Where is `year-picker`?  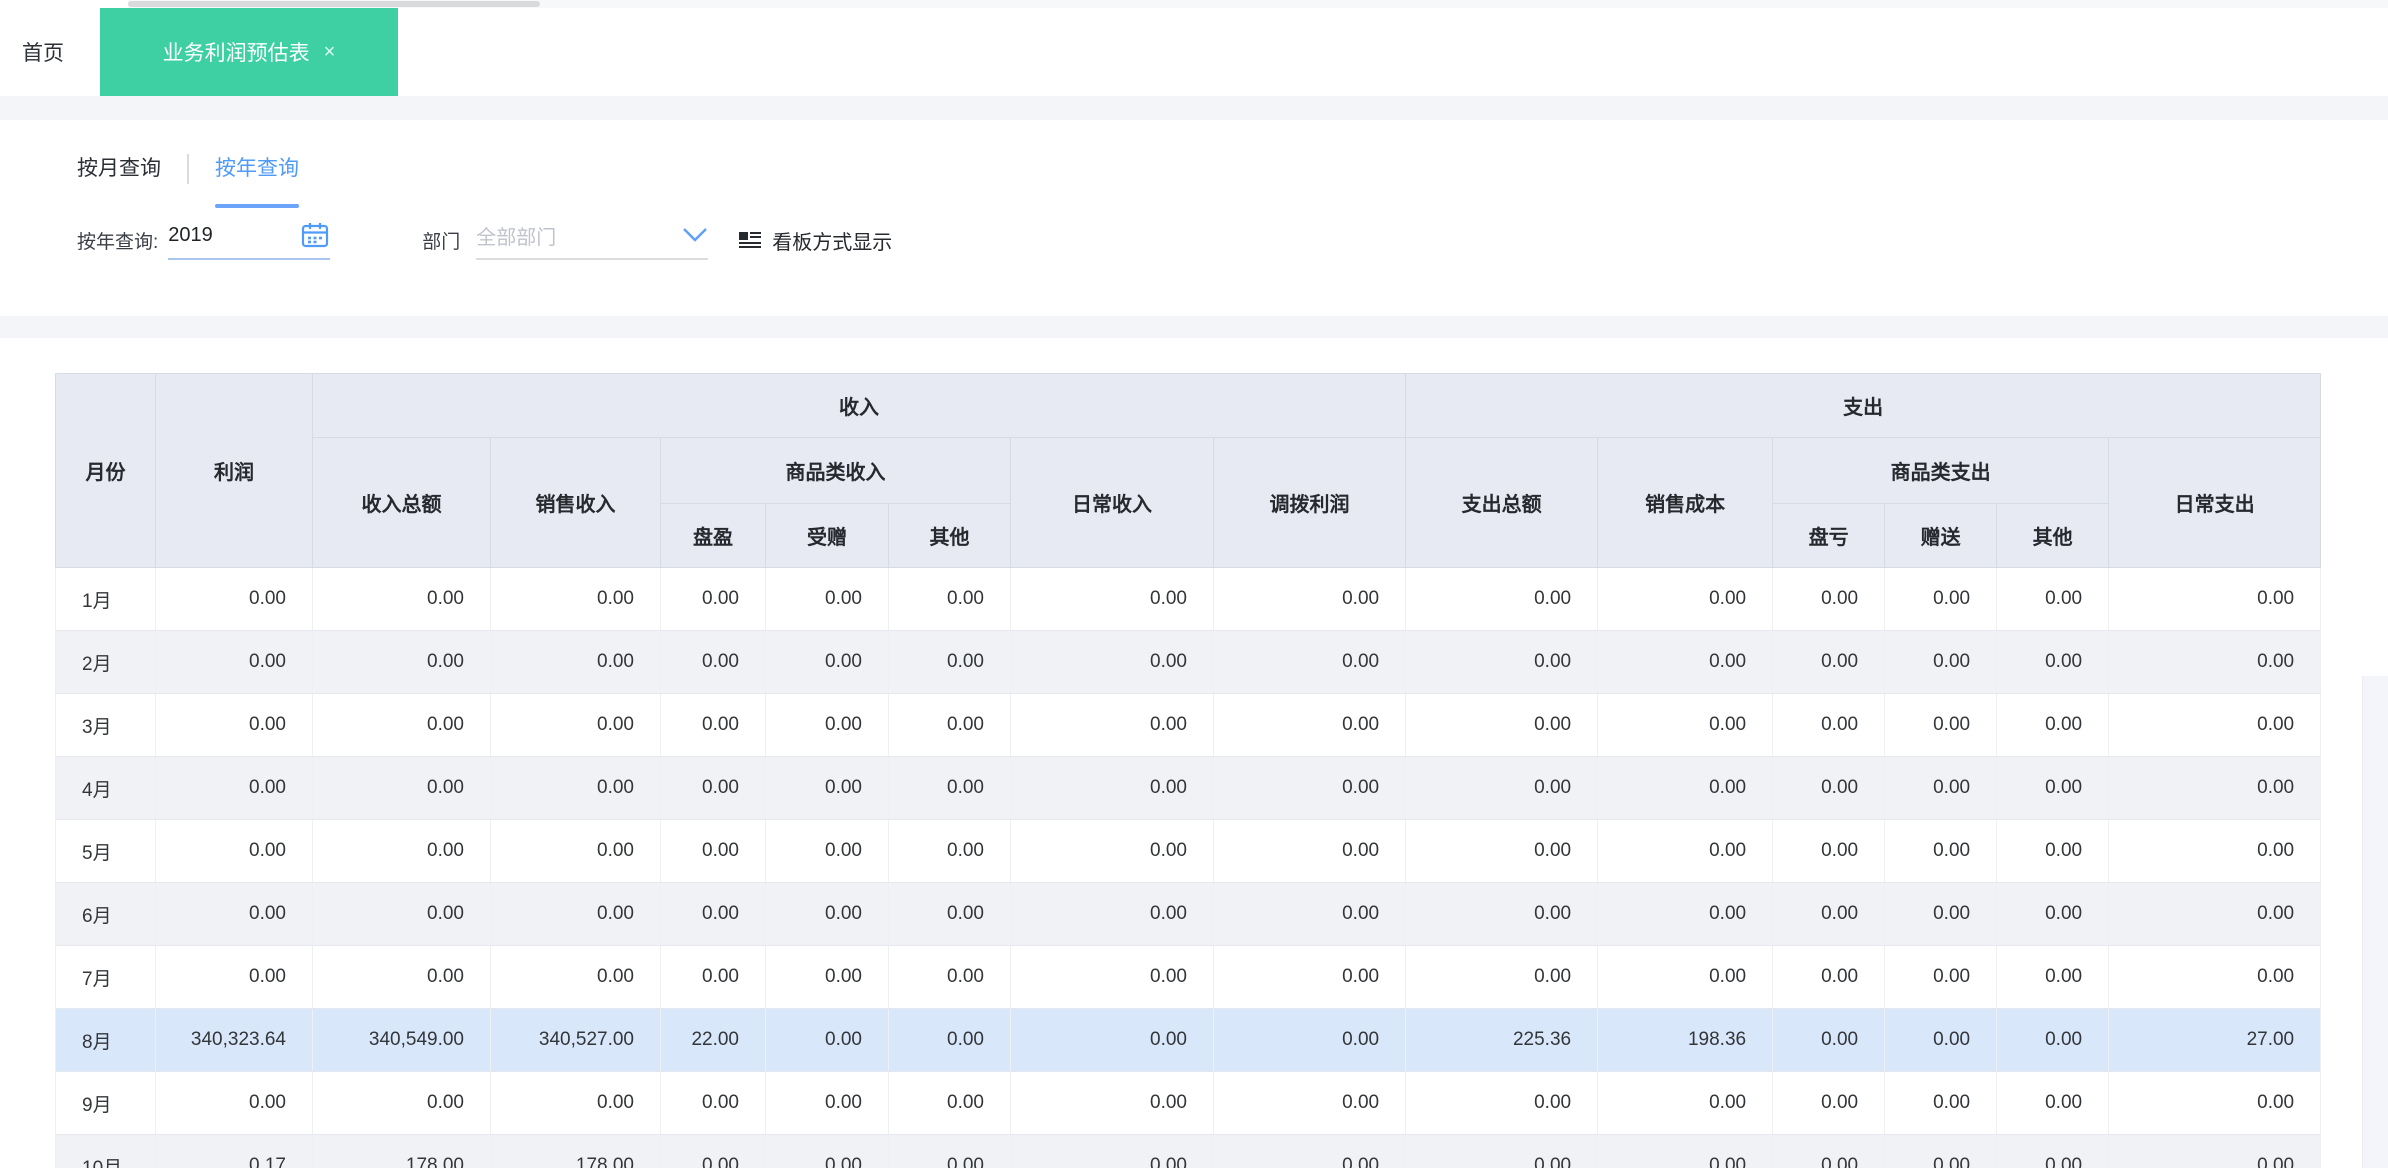
year-picker is located at coordinates (249, 240).